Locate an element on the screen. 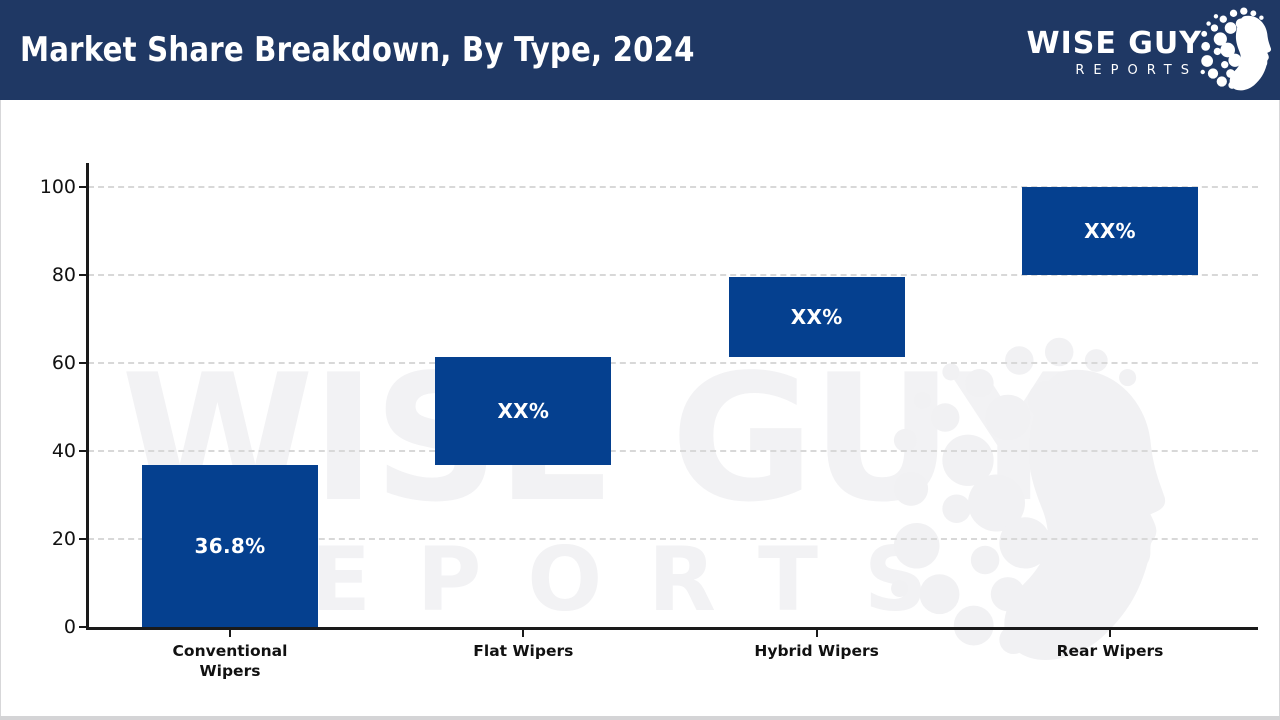 This screenshot has height=720, width=1280. gridline-y40 is located at coordinates (673, 451).